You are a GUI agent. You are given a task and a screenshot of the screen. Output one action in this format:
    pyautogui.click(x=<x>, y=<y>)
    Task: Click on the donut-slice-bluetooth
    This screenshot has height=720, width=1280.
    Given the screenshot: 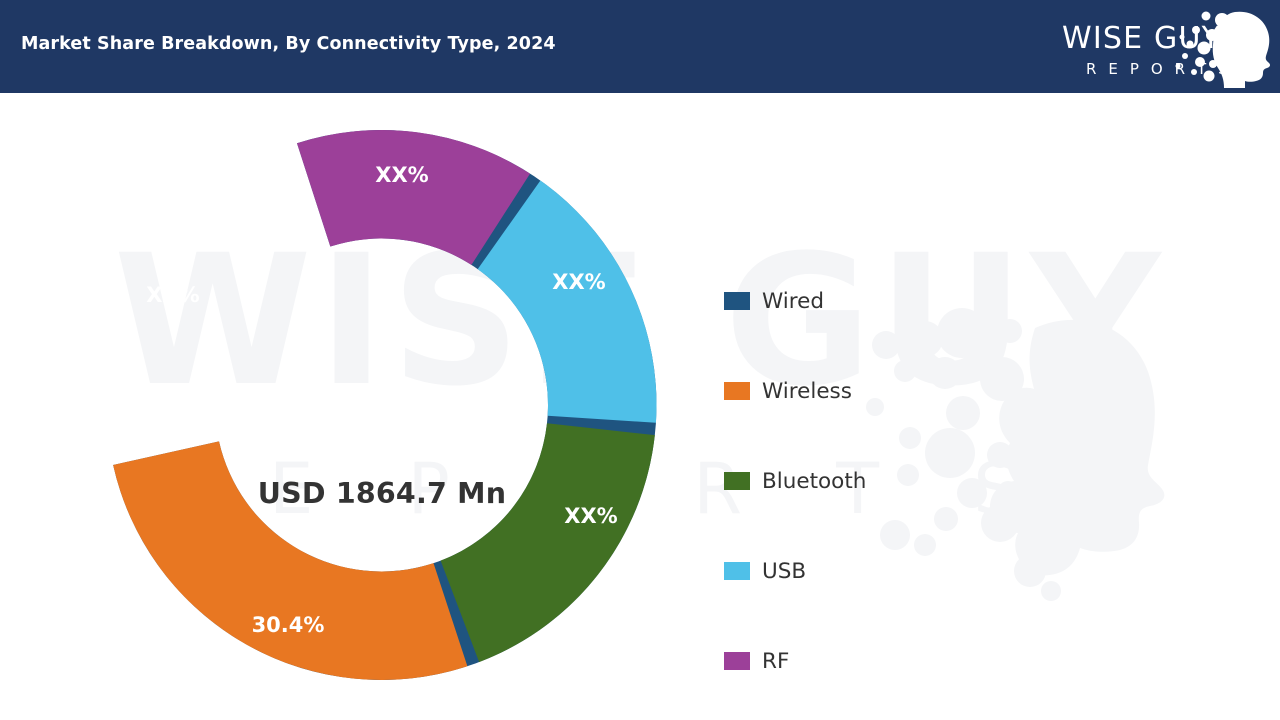 What is the action you would take?
    pyautogui.click(x=547, y=543)
    